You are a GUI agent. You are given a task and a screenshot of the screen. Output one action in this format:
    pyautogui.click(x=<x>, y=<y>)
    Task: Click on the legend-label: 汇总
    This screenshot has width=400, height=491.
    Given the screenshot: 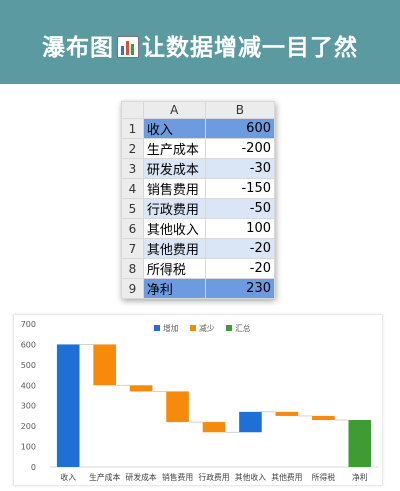 What is the action you would take?
    pyautogui.click(x=243, y=328)
    